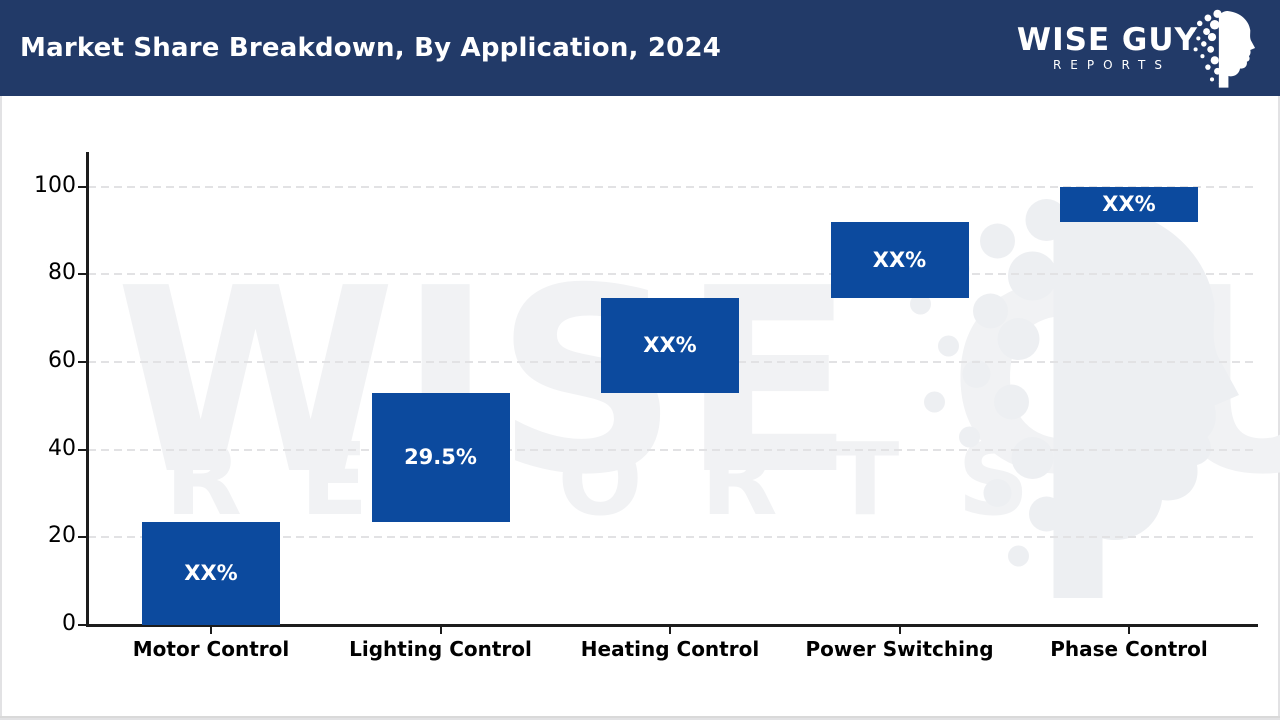  What do you see at coordinates (69, 623) in the screenshot?
I see `y-tick-label-0: 0` at bounding box center [69, 623].